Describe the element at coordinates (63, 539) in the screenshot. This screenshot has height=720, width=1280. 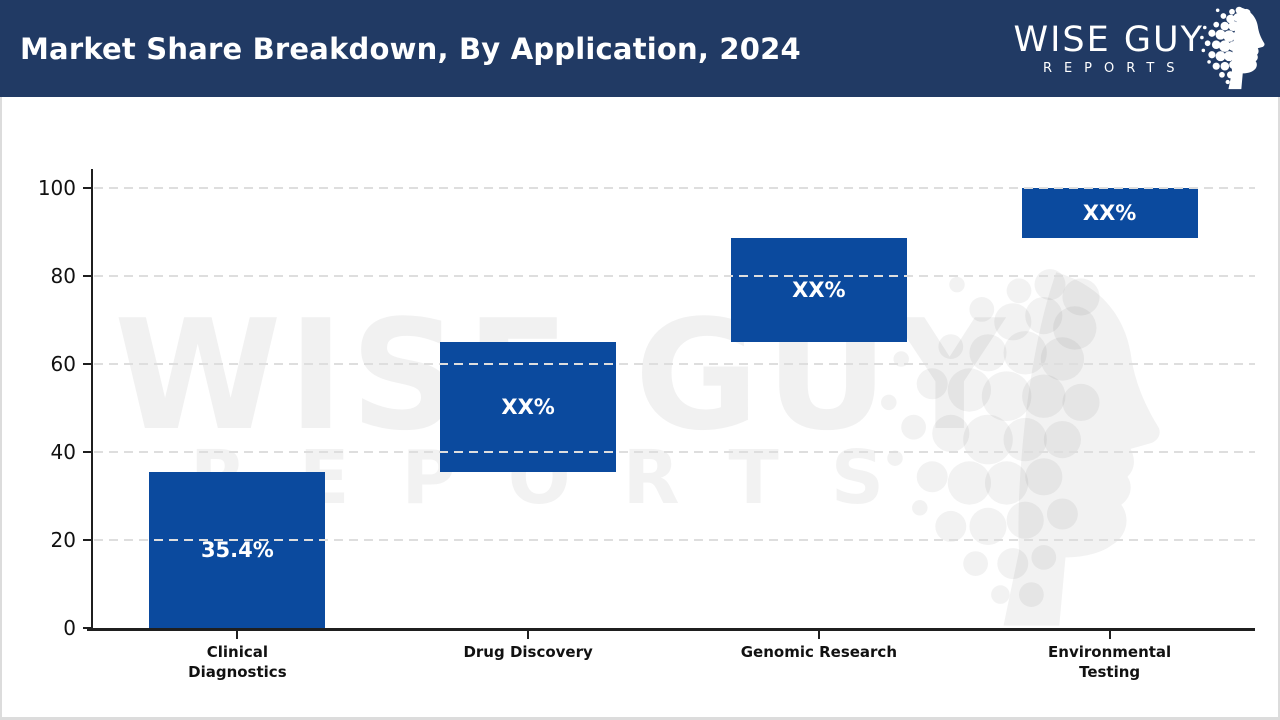
I see `y-tick-label: 20` at that location.